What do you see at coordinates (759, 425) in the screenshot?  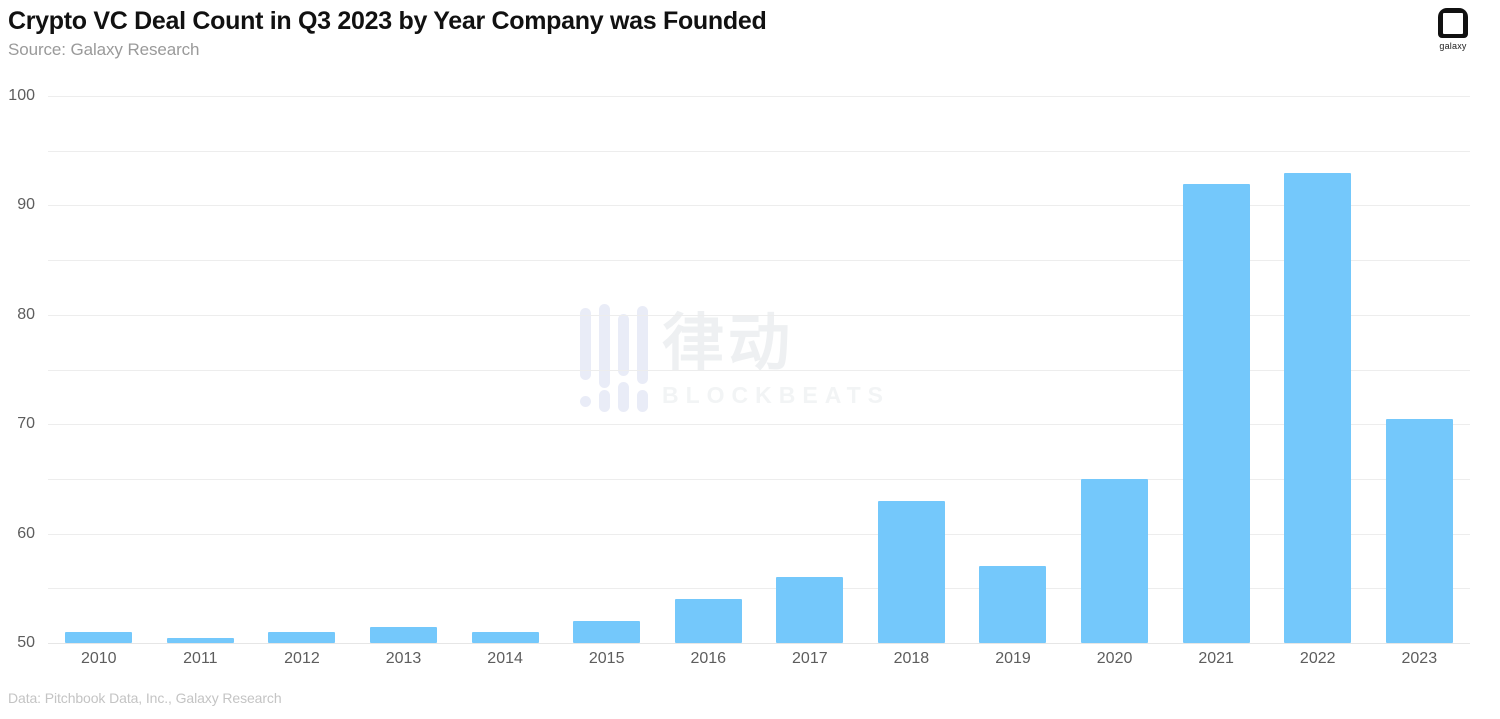 I see `gridline: 40` at bounding box center [759, 425].